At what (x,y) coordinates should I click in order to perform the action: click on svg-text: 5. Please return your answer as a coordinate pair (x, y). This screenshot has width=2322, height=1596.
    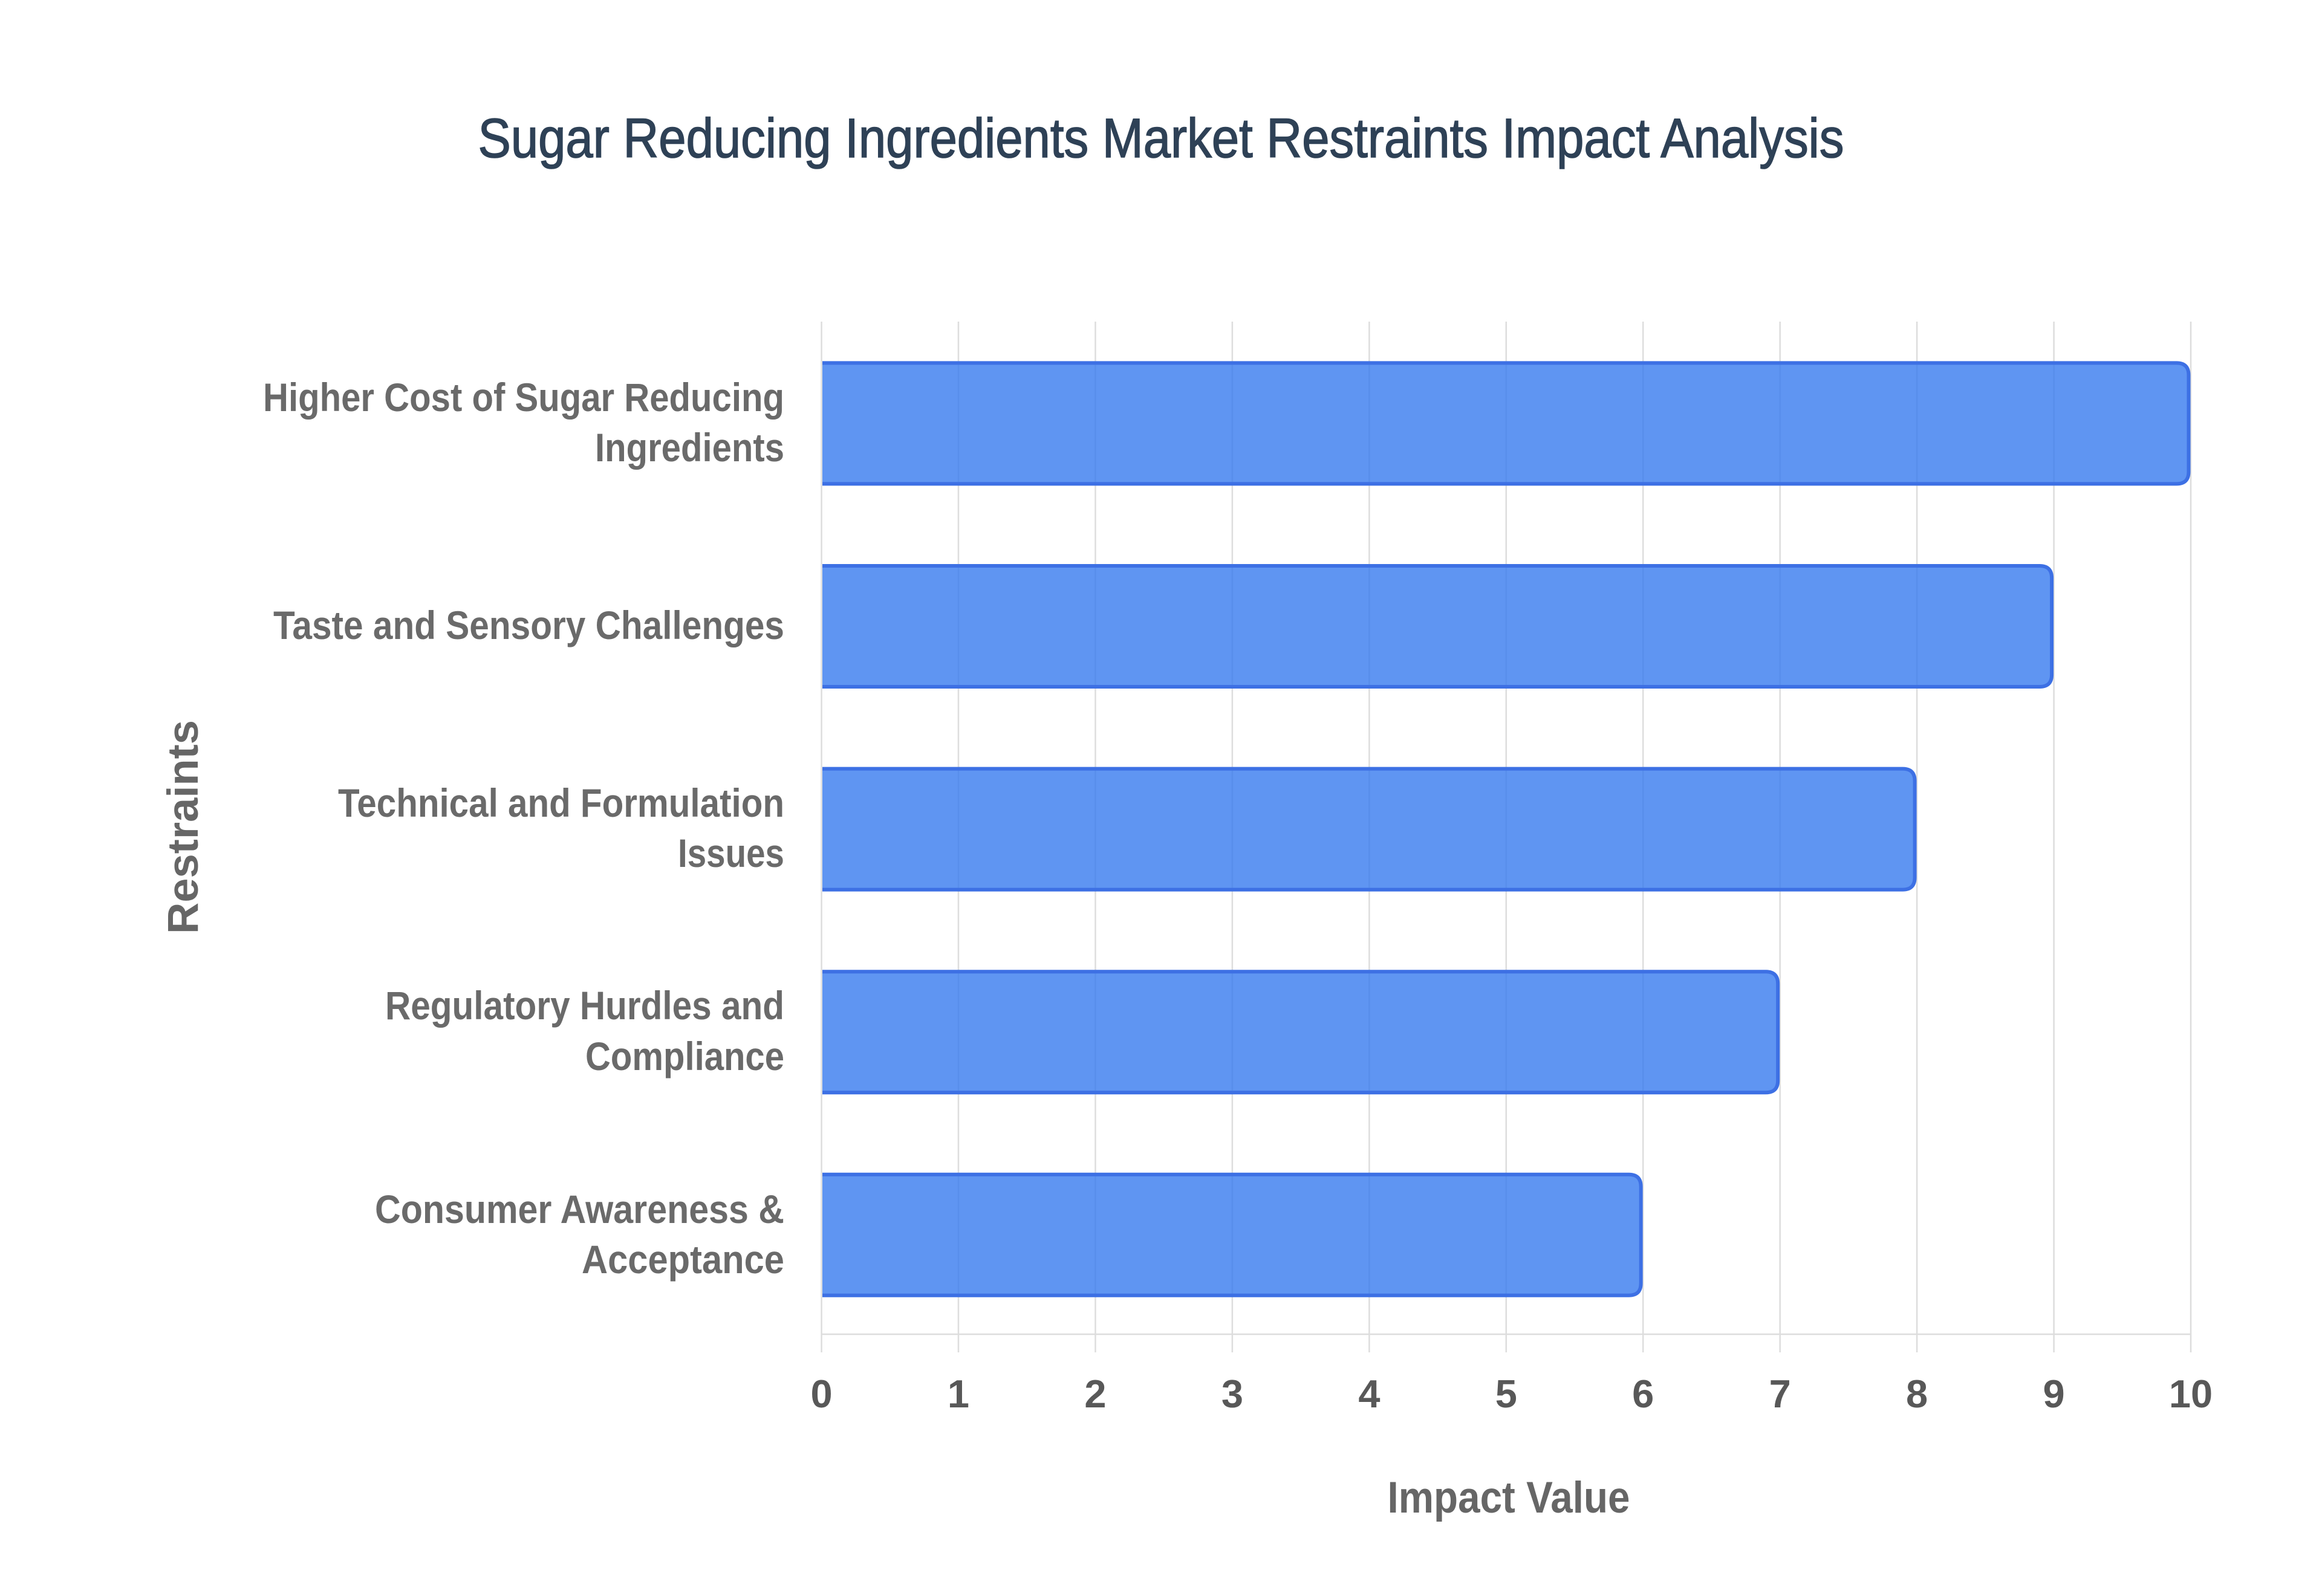
    Looking at the image, I should click on (1506, 1394).